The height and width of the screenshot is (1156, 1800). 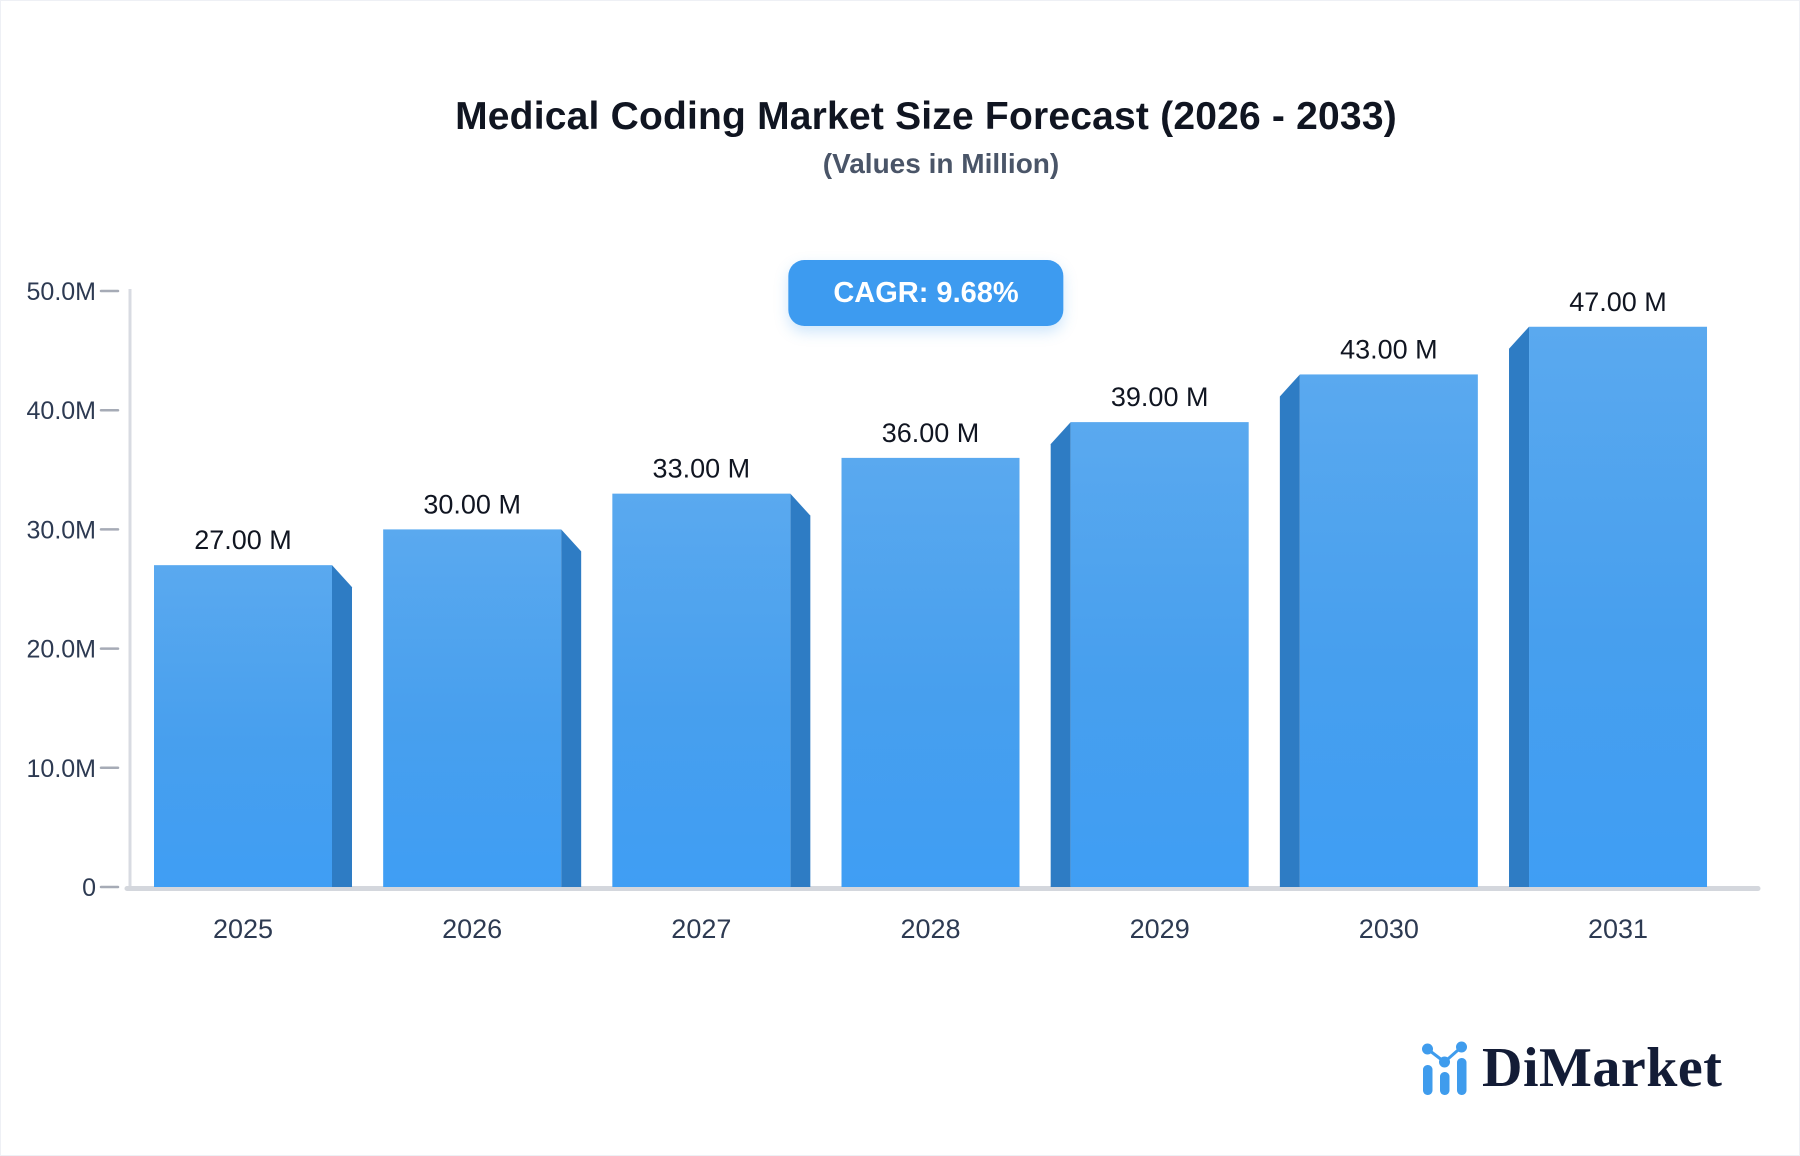 What do you see at coordinates (1160, 929) in the screenshot?
I see `x-axis-label: 2029` at bounding box center [1160, 929].